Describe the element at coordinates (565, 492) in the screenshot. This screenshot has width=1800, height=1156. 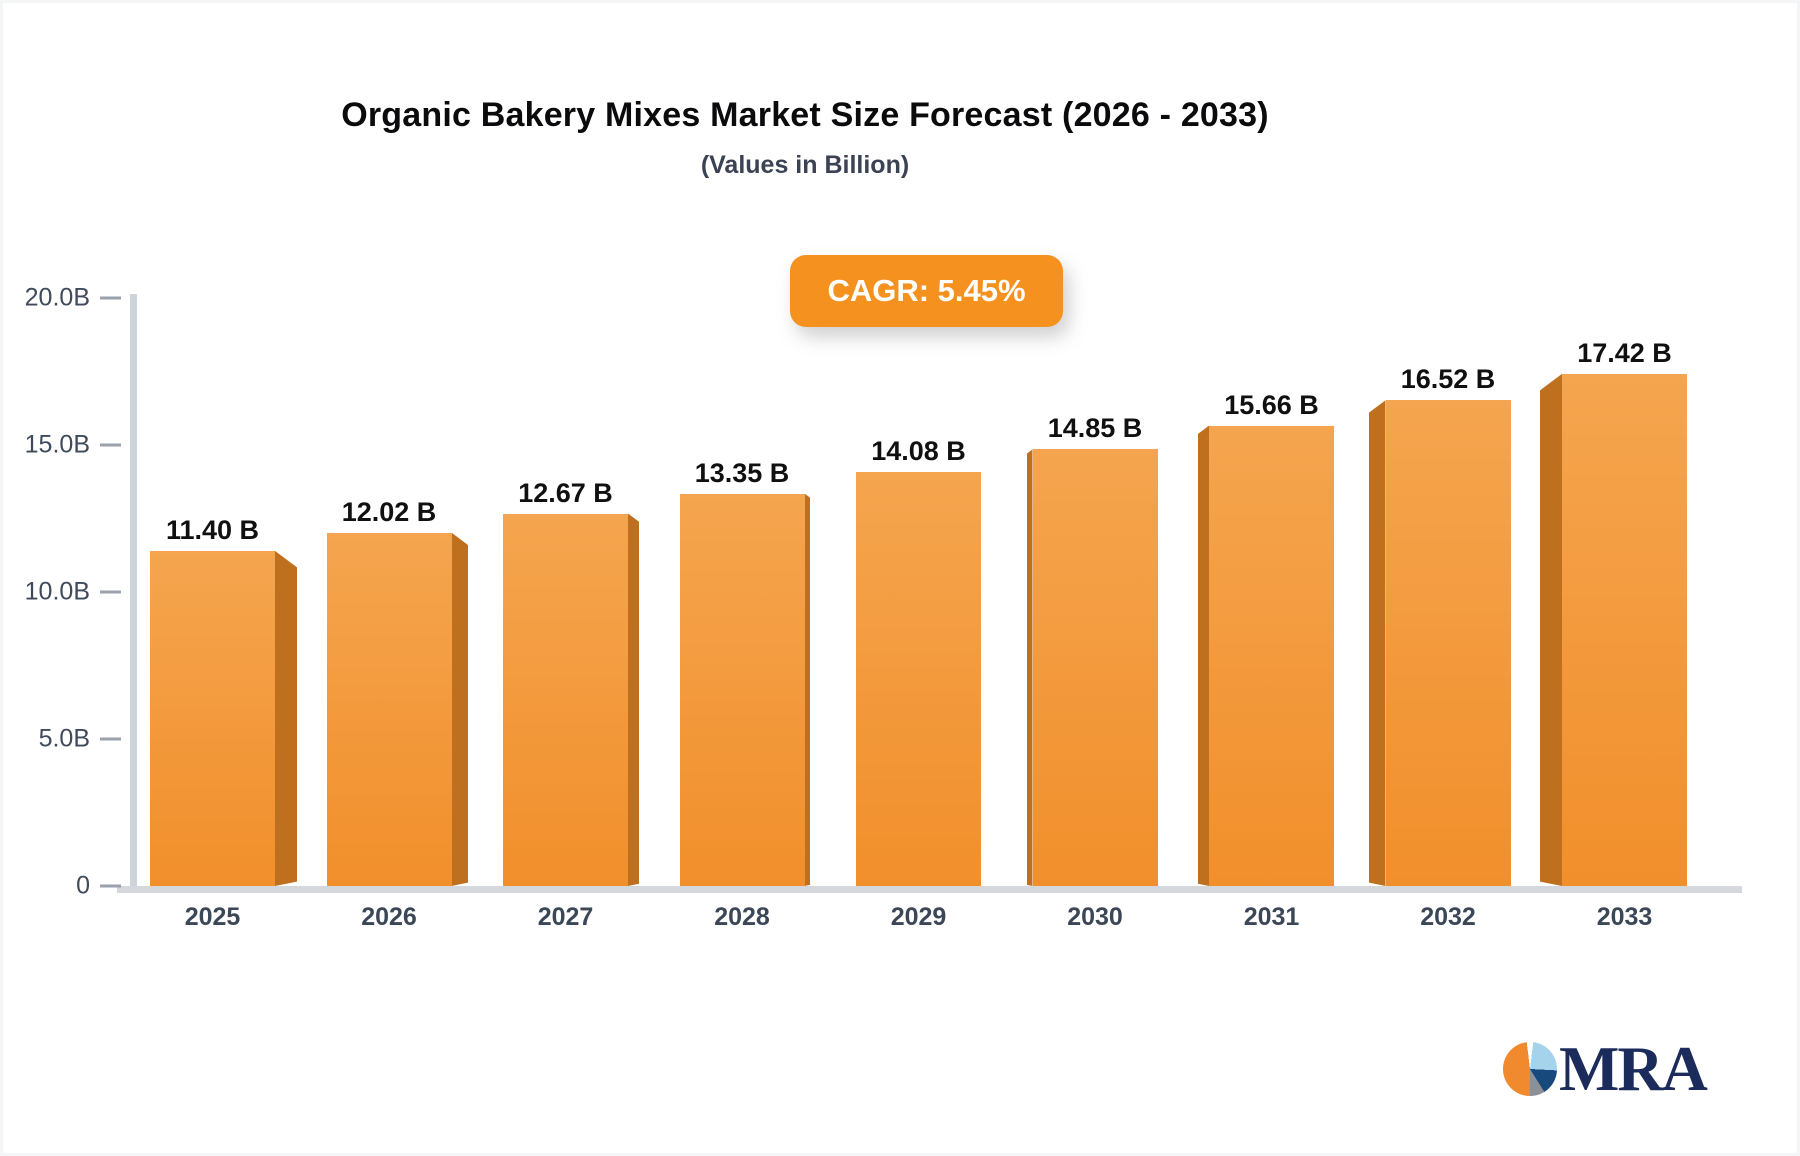
I see `bar-value-label: 12.67 B` at that location.